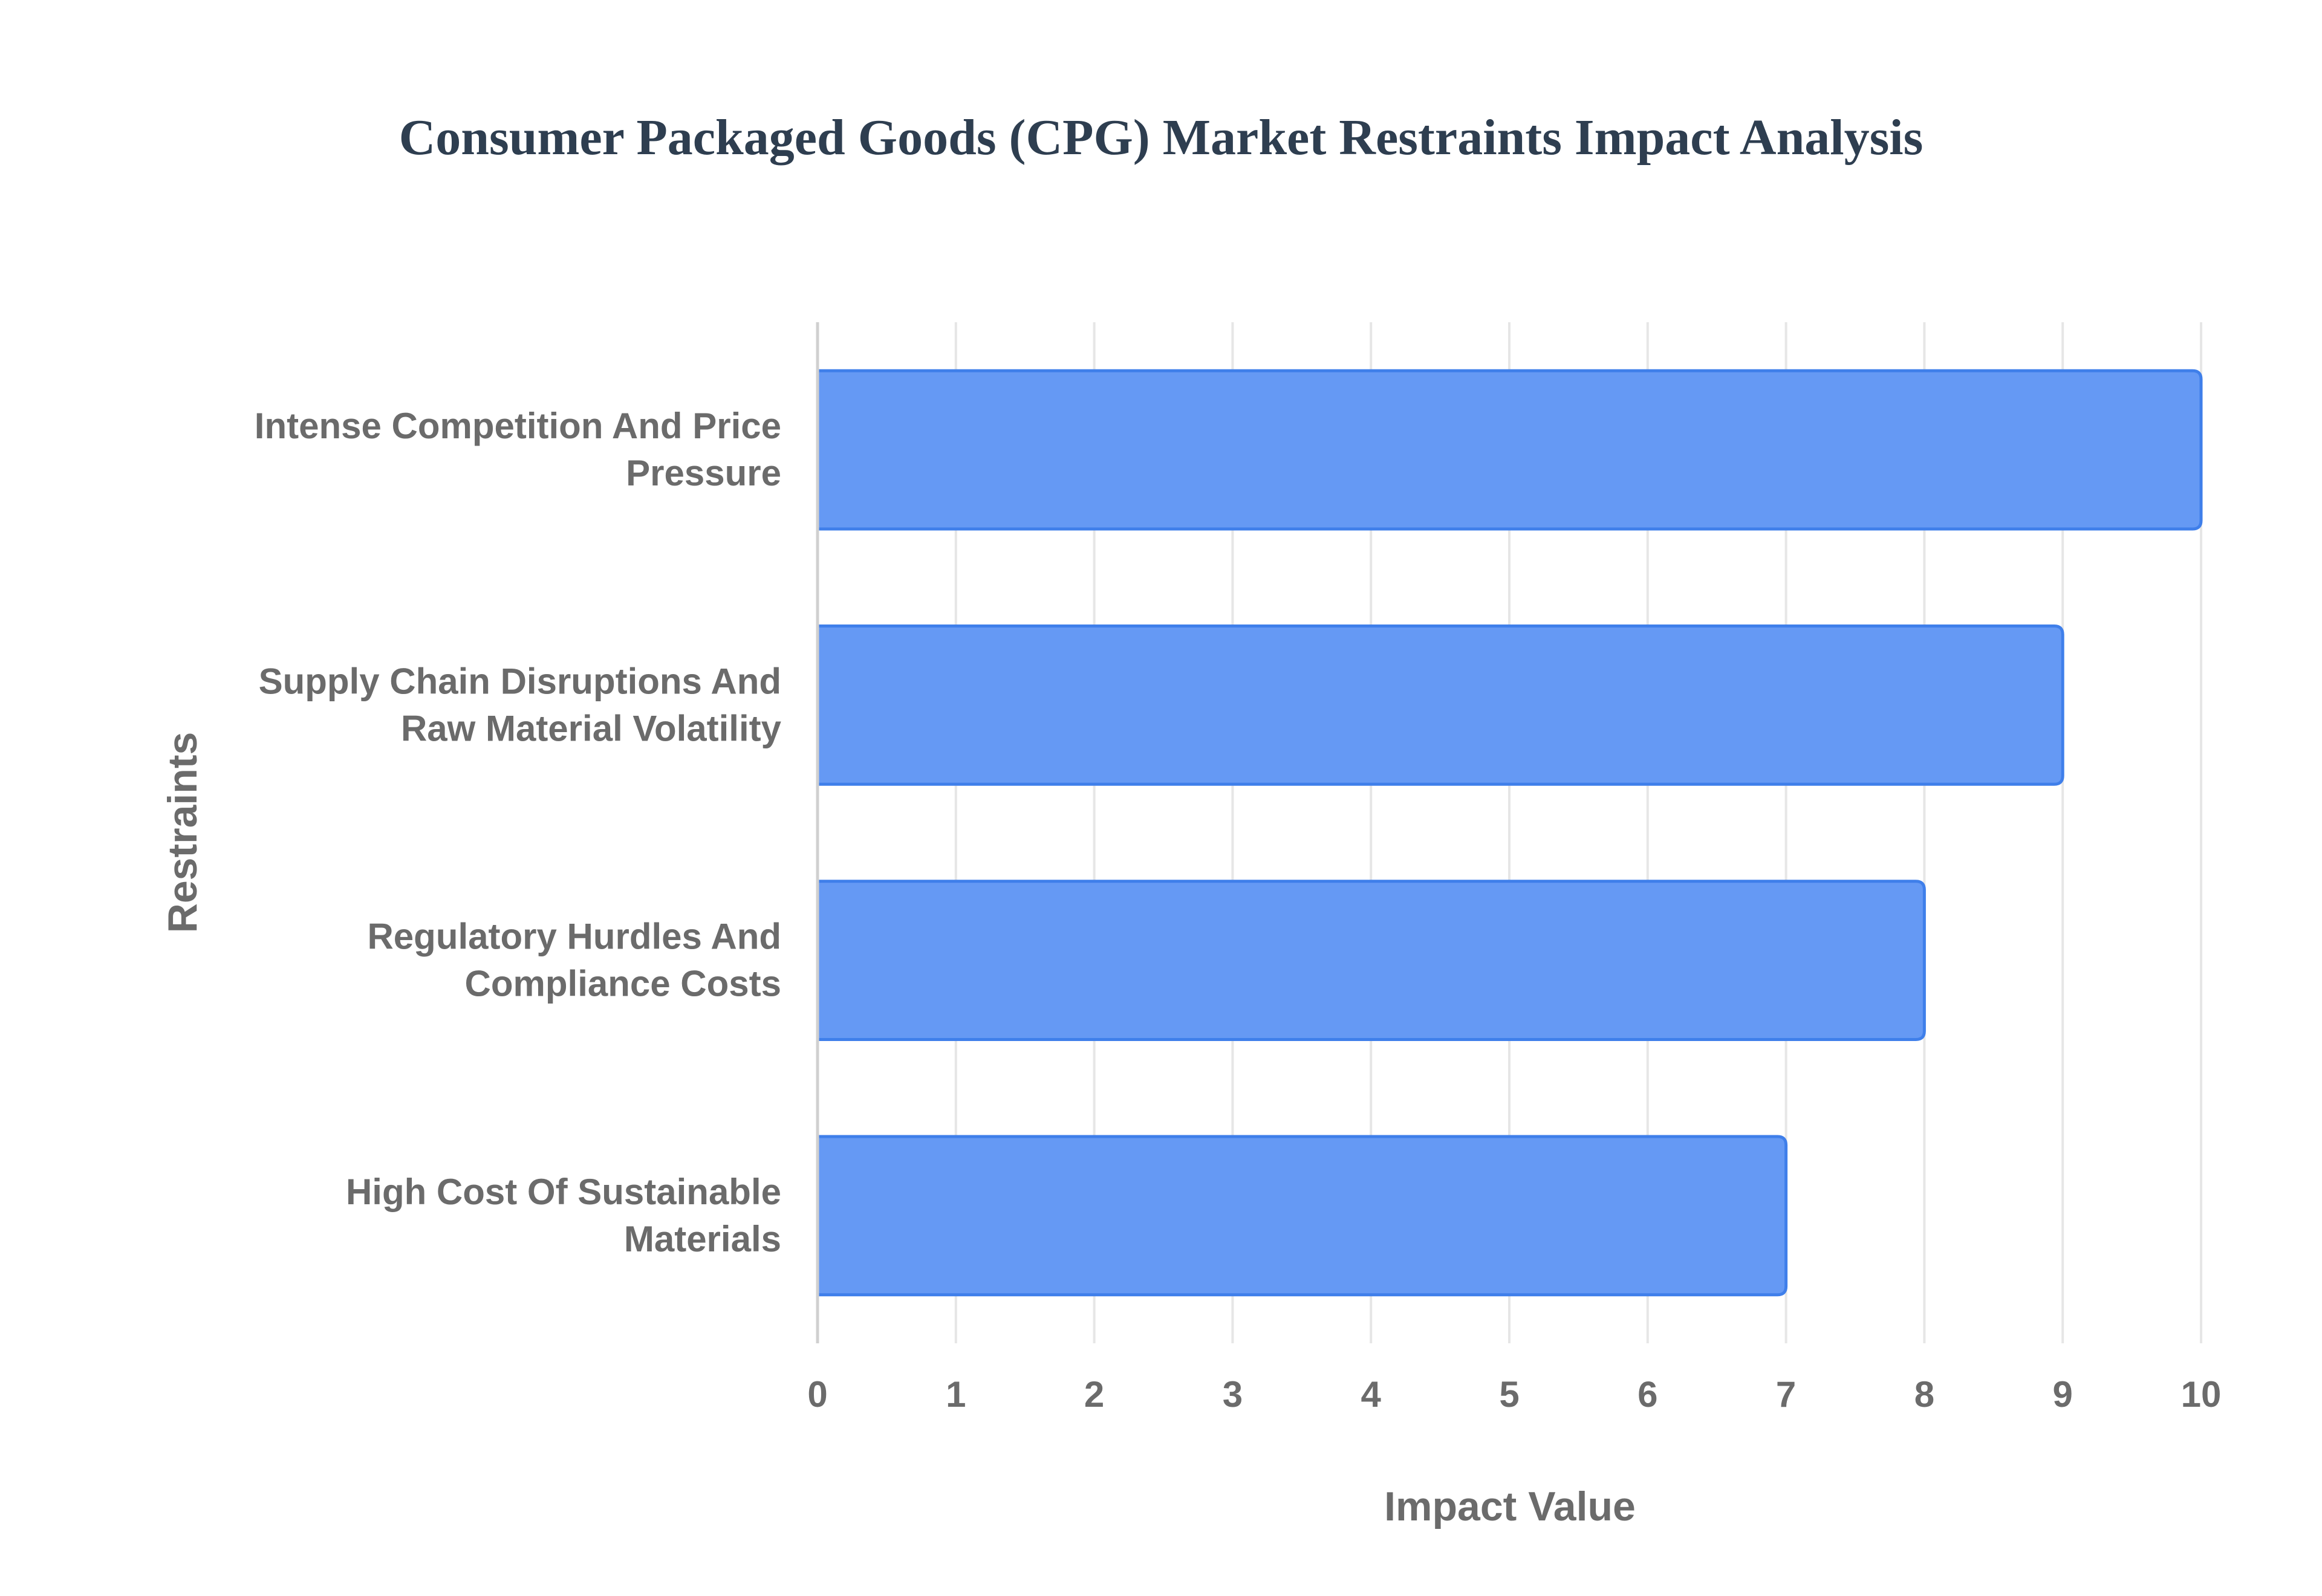 The image size is (2322, 1596). I want to click on category-label: High Cost Of Sustainable, so click(563, 1192).